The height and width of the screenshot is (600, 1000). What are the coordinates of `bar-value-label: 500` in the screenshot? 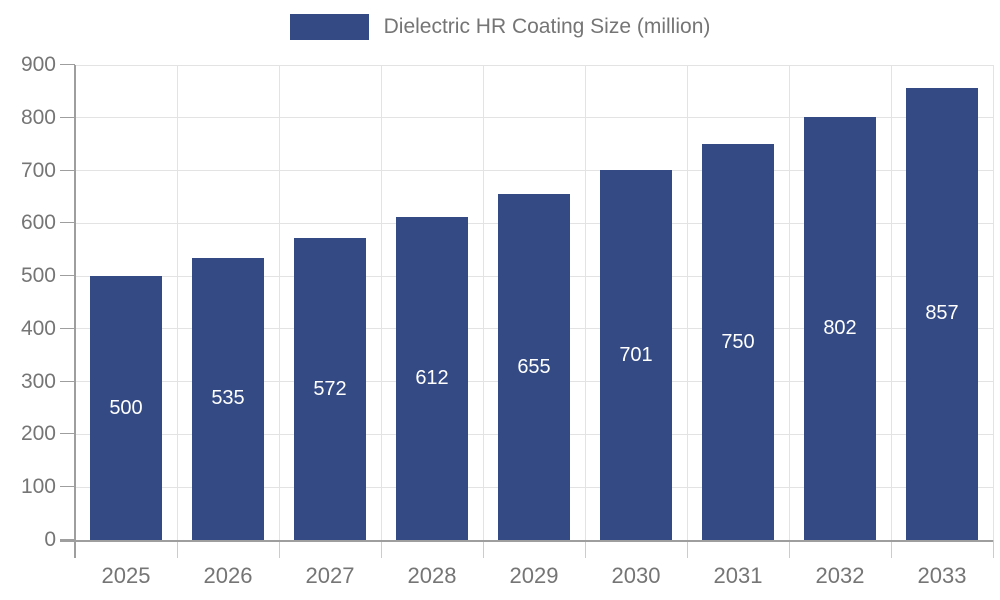 It's located at (126, 407).